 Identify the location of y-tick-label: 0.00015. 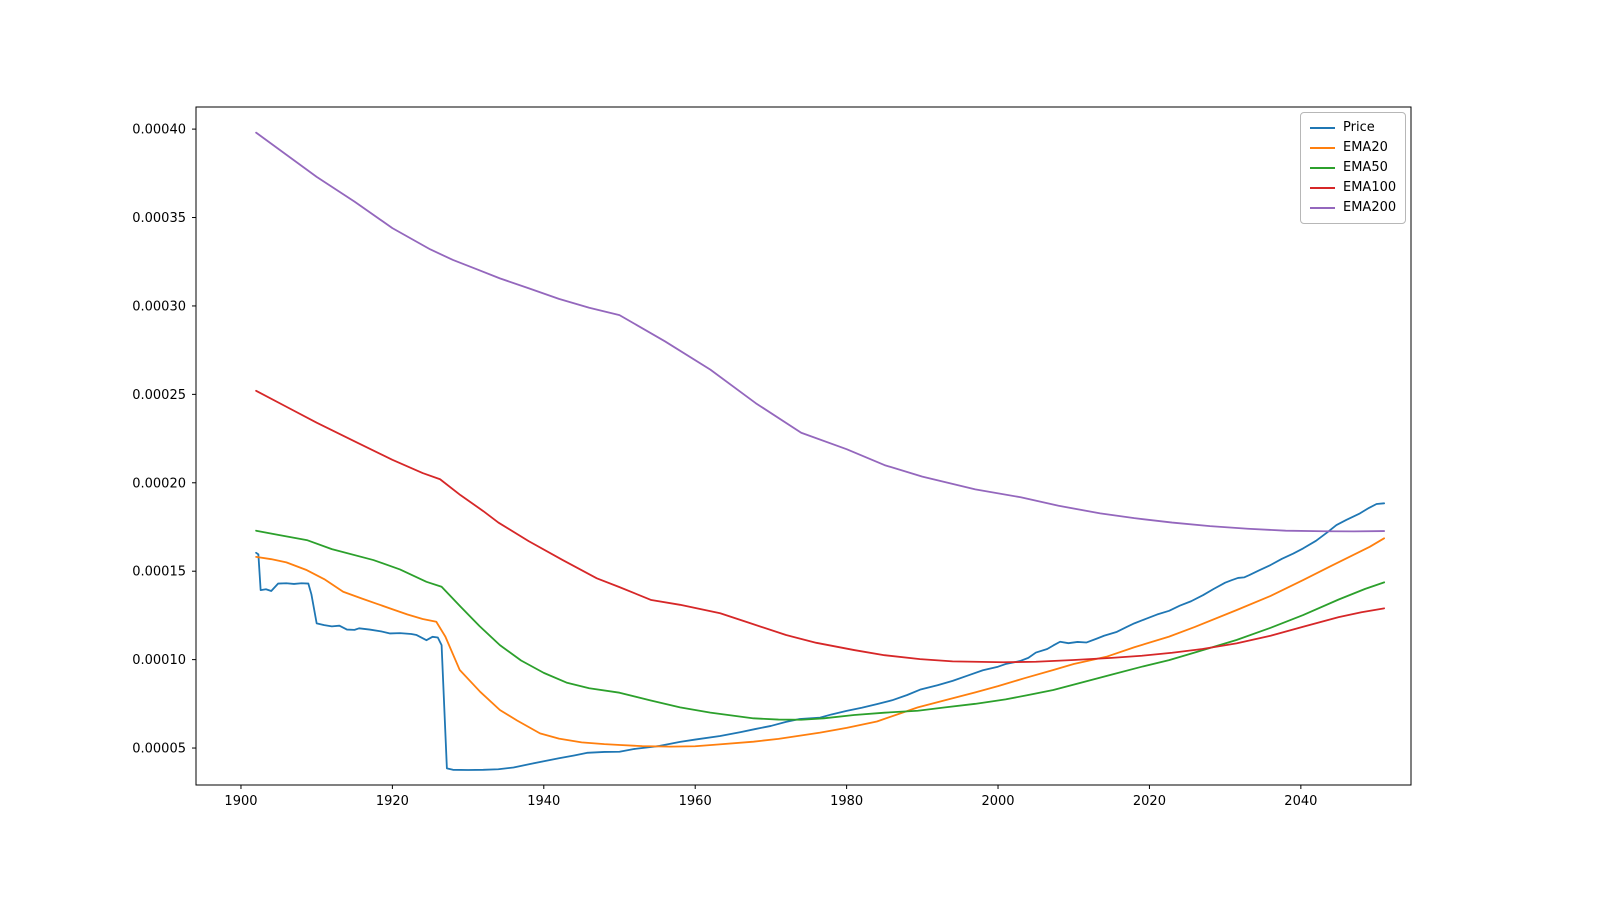
(159, 572).